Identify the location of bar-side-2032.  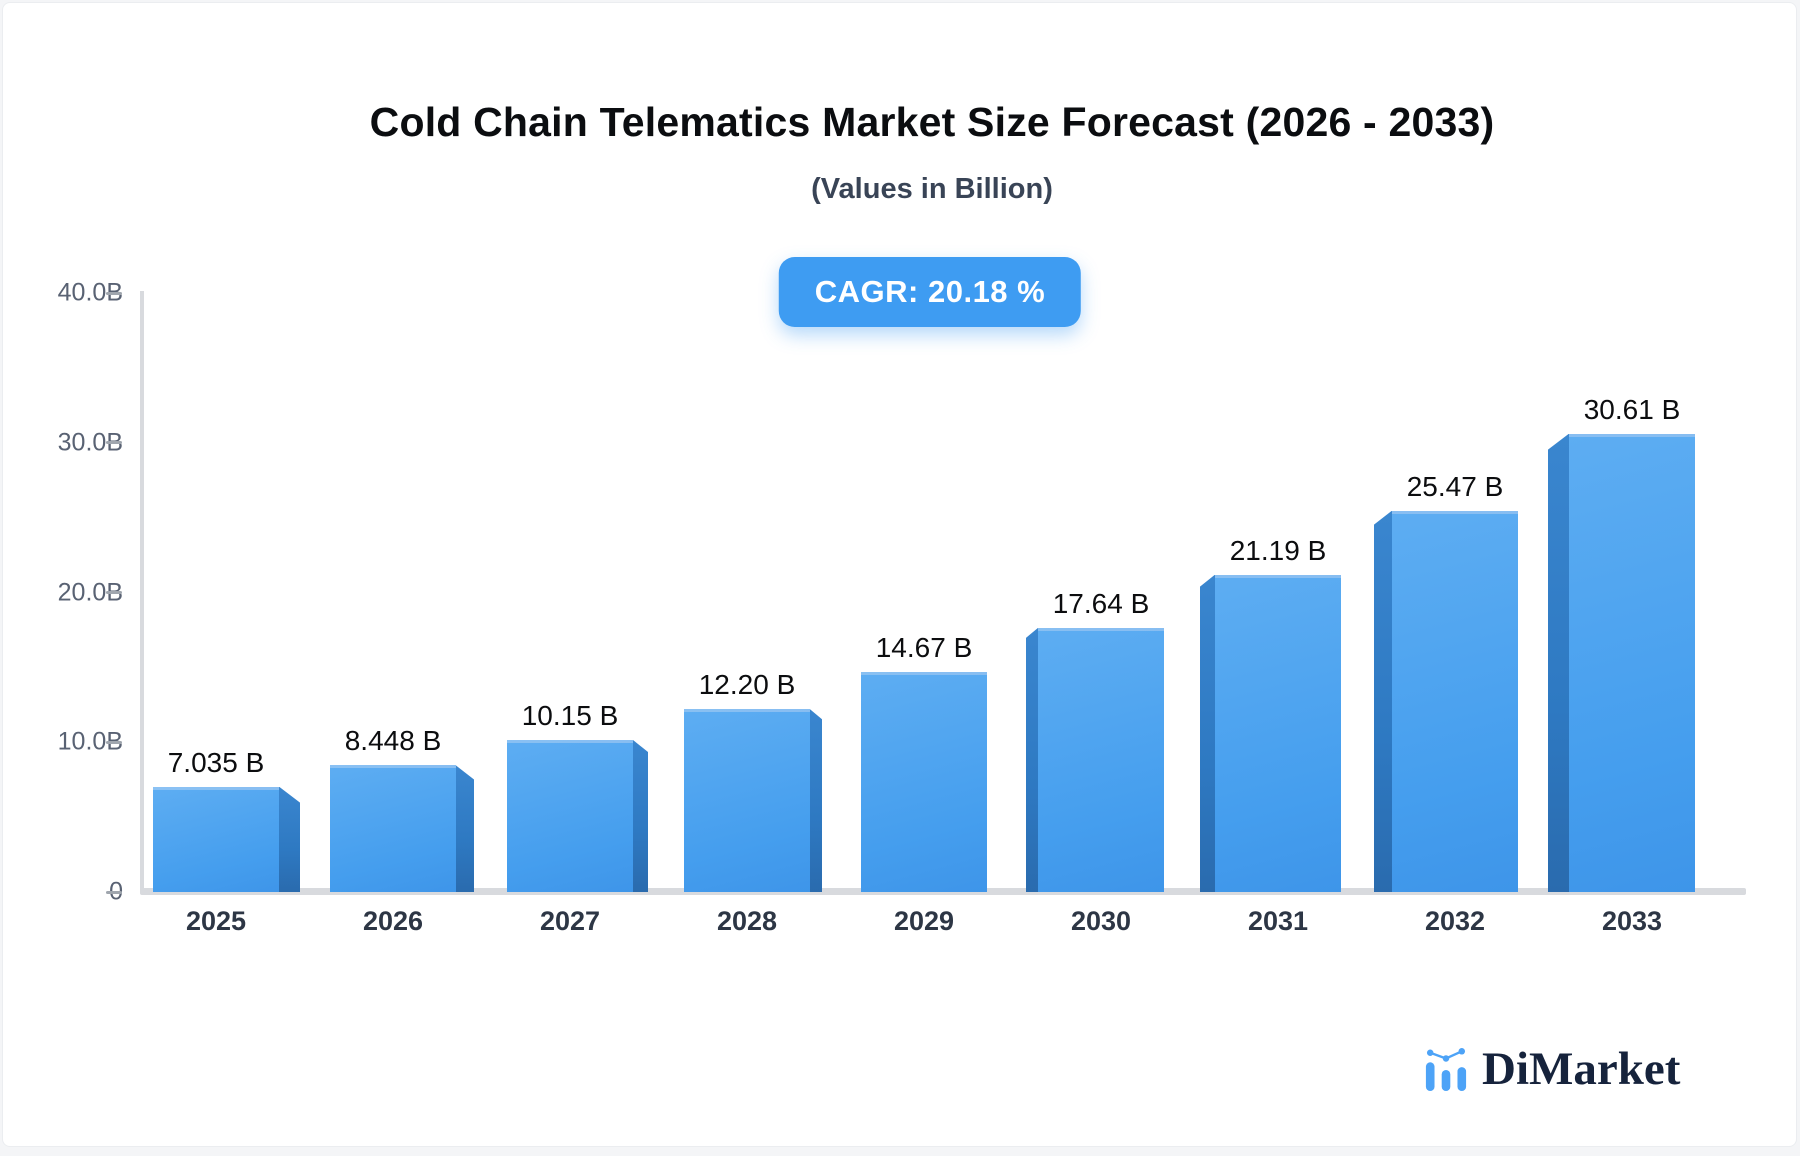
(1383, 701).